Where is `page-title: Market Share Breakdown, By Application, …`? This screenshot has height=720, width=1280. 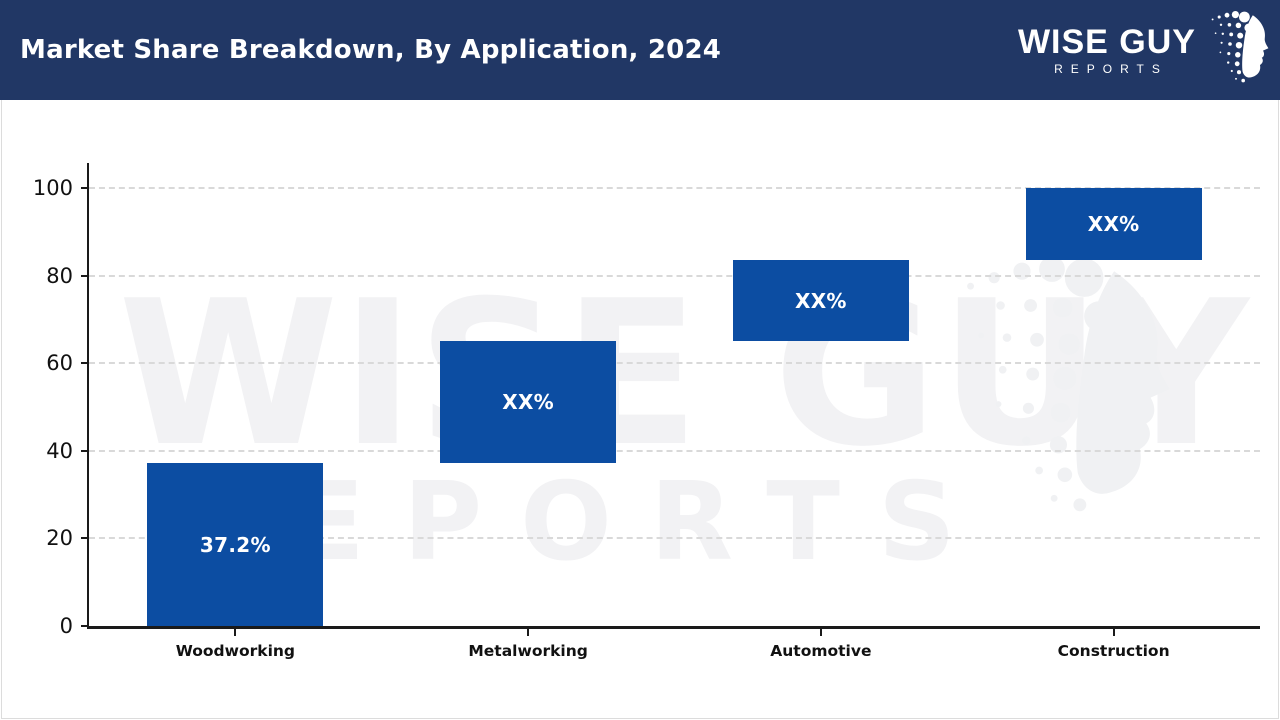
page-title: Market Share Breakdown, By Application, … is located at coordinates (371, 50).